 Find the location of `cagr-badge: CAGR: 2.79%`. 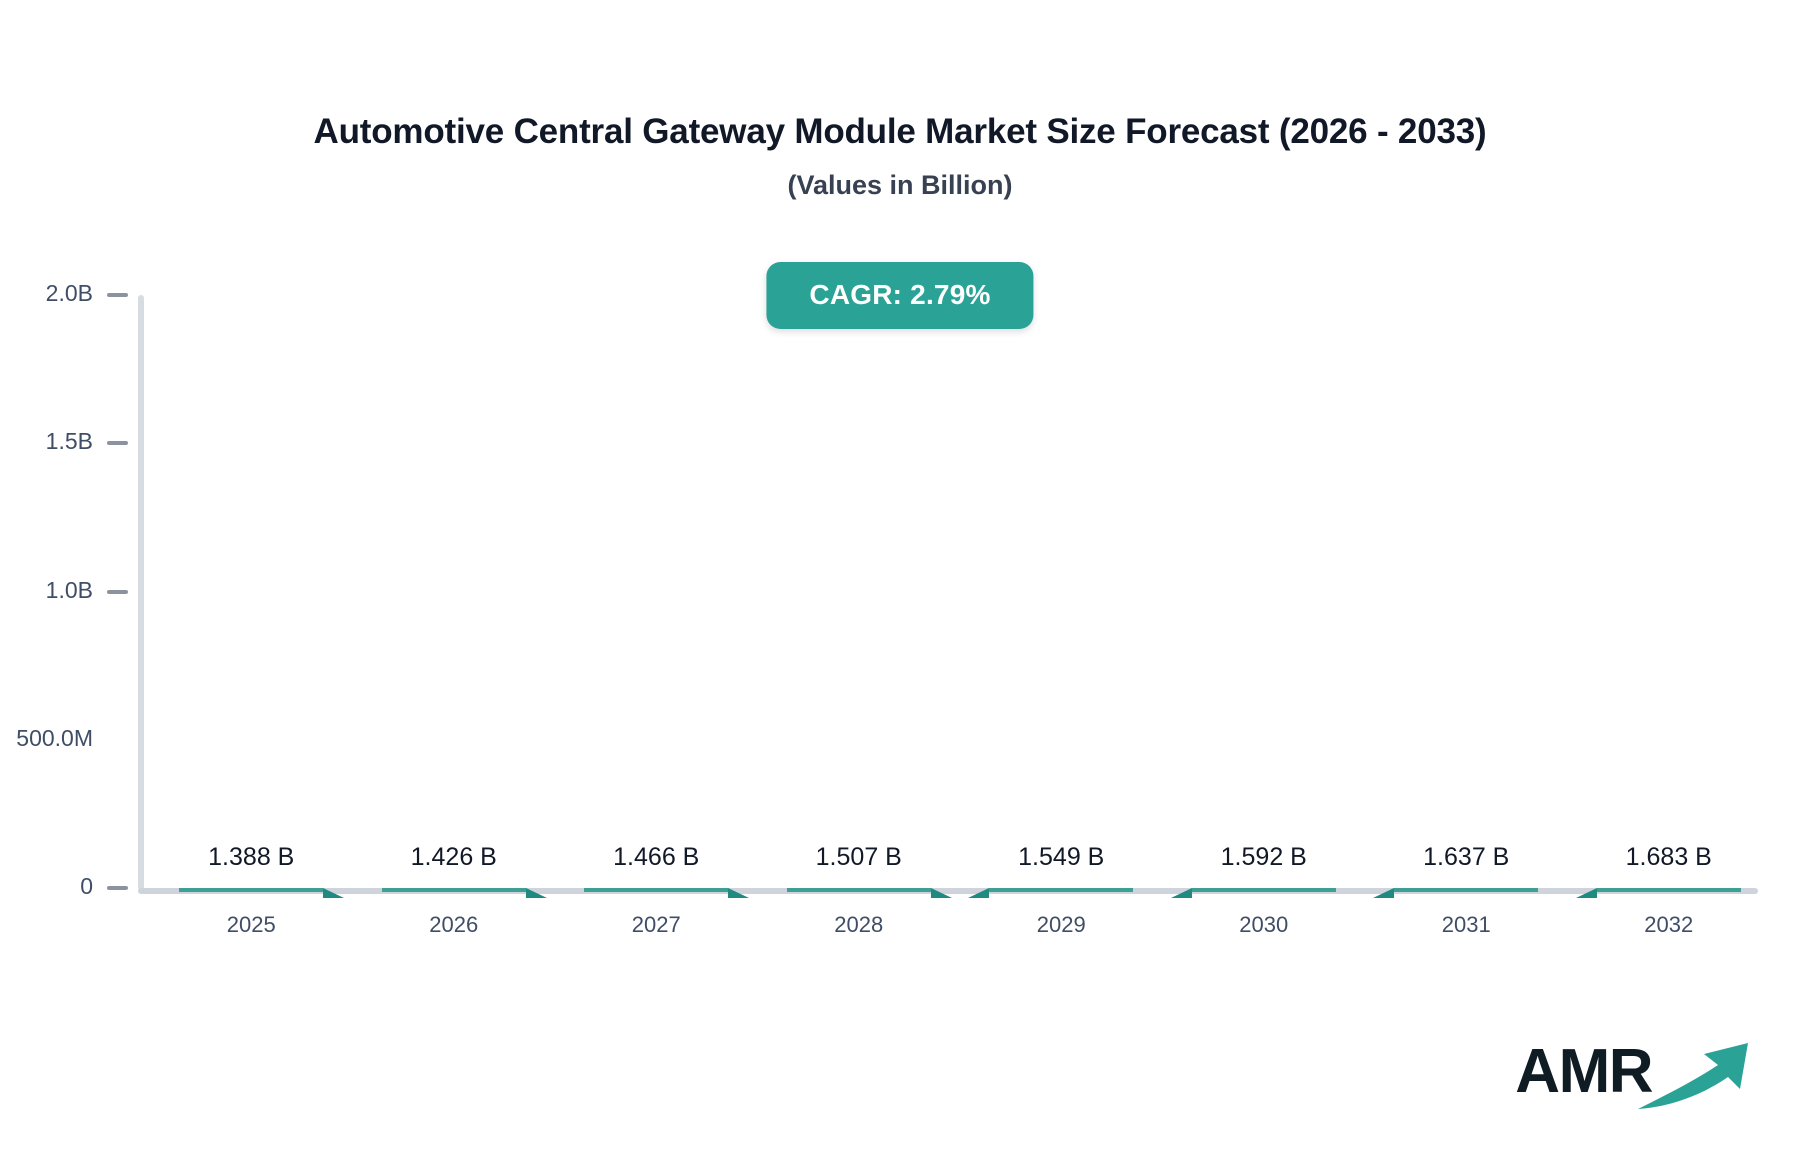

cagr-badge: CAGR: 2.79% is located at coordinates (900, 295).